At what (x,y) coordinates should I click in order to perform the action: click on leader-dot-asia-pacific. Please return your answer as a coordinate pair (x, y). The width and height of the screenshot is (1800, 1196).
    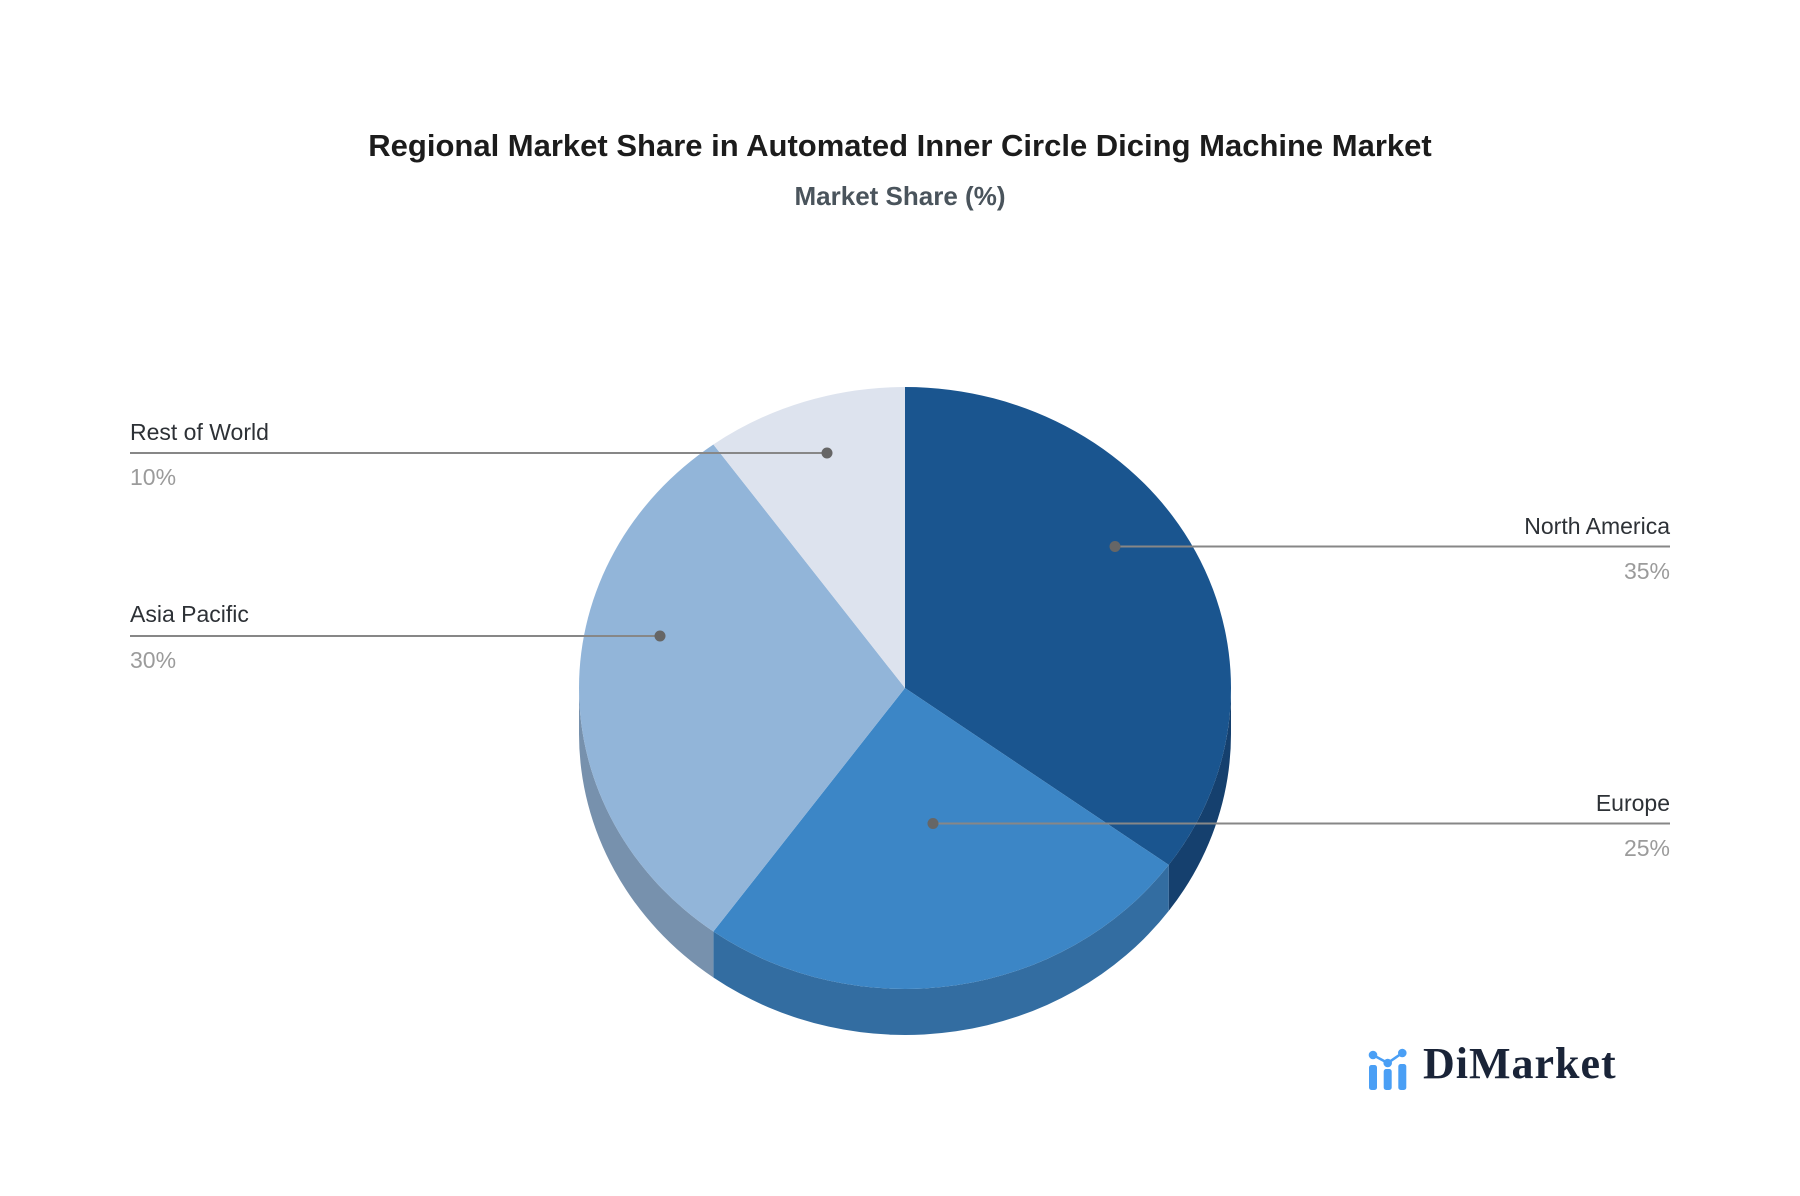
    Looking at the image, I should click on (660, 636).